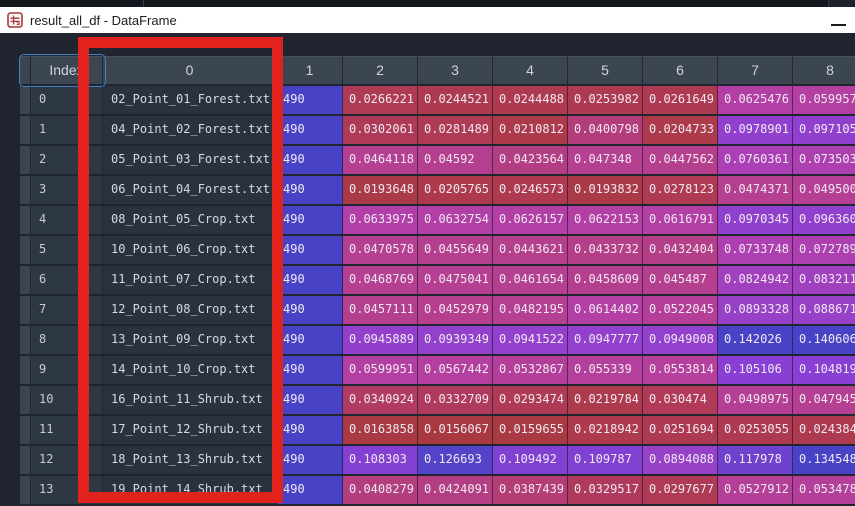  What do you see at coordinates (67, 250) in the screenshot?
I see `index-cell: 5` at bounding box center [67, 250].